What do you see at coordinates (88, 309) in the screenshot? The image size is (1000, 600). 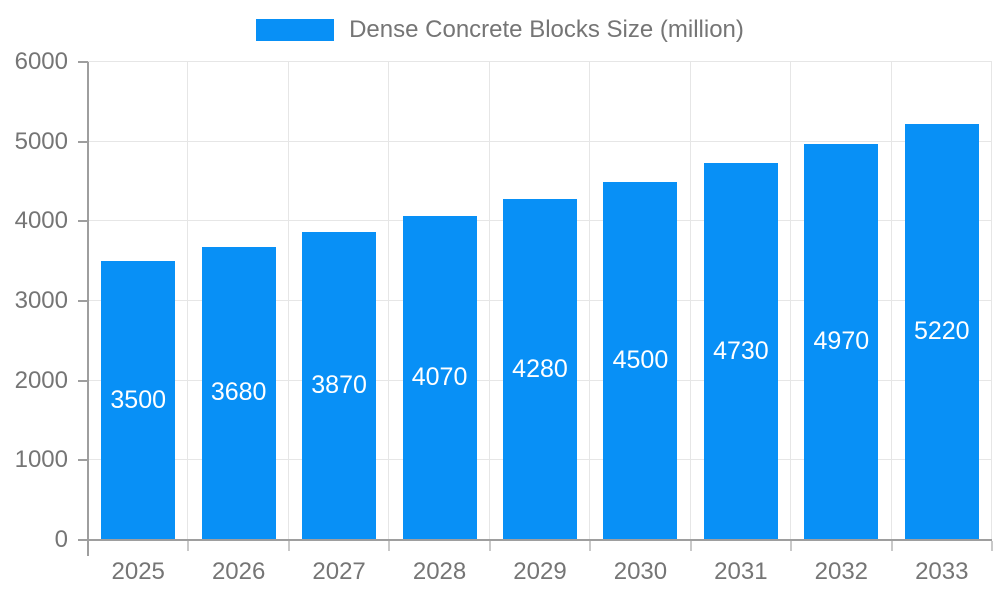 I see `y-axis-line` at bounding box center [88, 309].